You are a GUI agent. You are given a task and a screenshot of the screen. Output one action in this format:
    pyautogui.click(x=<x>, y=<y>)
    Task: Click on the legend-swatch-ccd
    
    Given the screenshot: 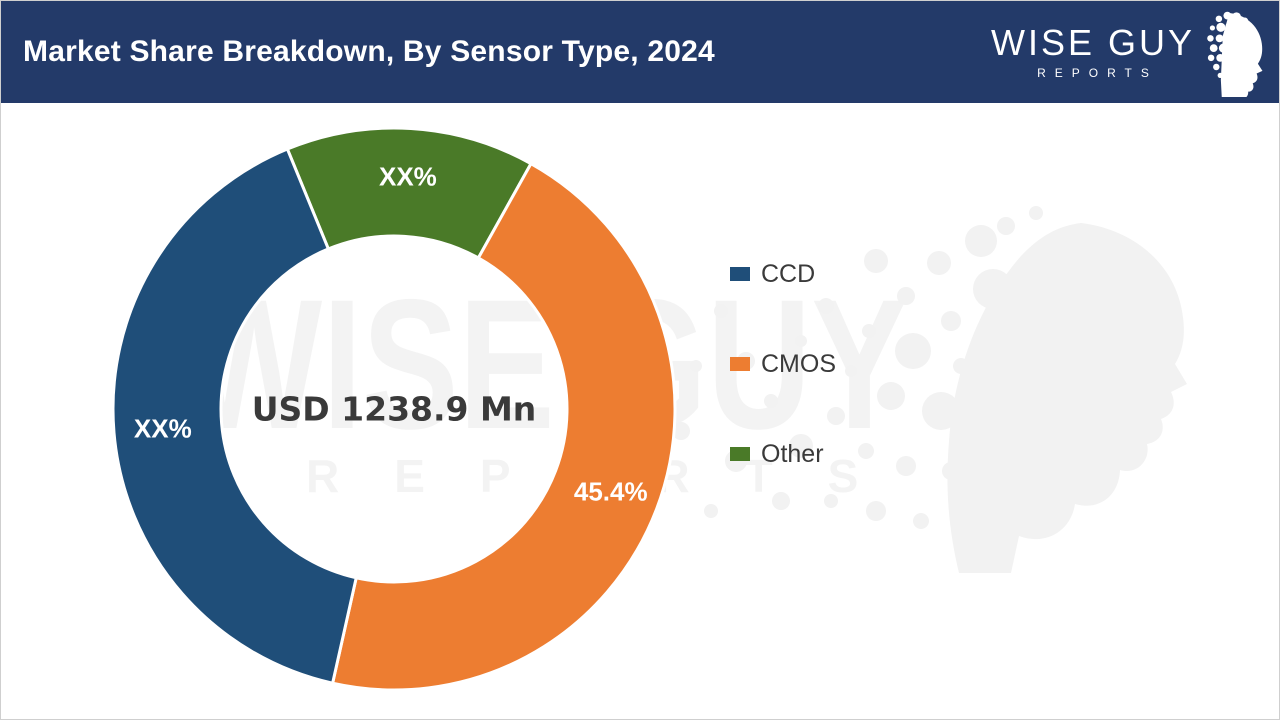 What is the action you would take?
    pyautogui.click(x=740, y=274)
    